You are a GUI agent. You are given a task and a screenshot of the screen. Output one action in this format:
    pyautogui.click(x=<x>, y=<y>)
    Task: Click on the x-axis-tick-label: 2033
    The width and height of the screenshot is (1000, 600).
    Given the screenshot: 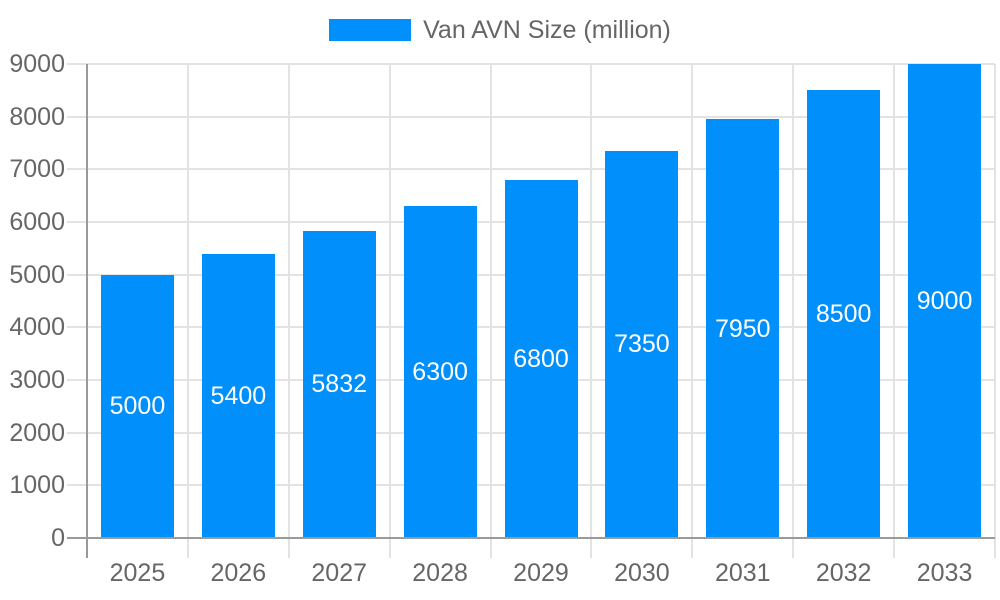 What is the action you would take?
    pyautogui.click(x=944, y=573)
    